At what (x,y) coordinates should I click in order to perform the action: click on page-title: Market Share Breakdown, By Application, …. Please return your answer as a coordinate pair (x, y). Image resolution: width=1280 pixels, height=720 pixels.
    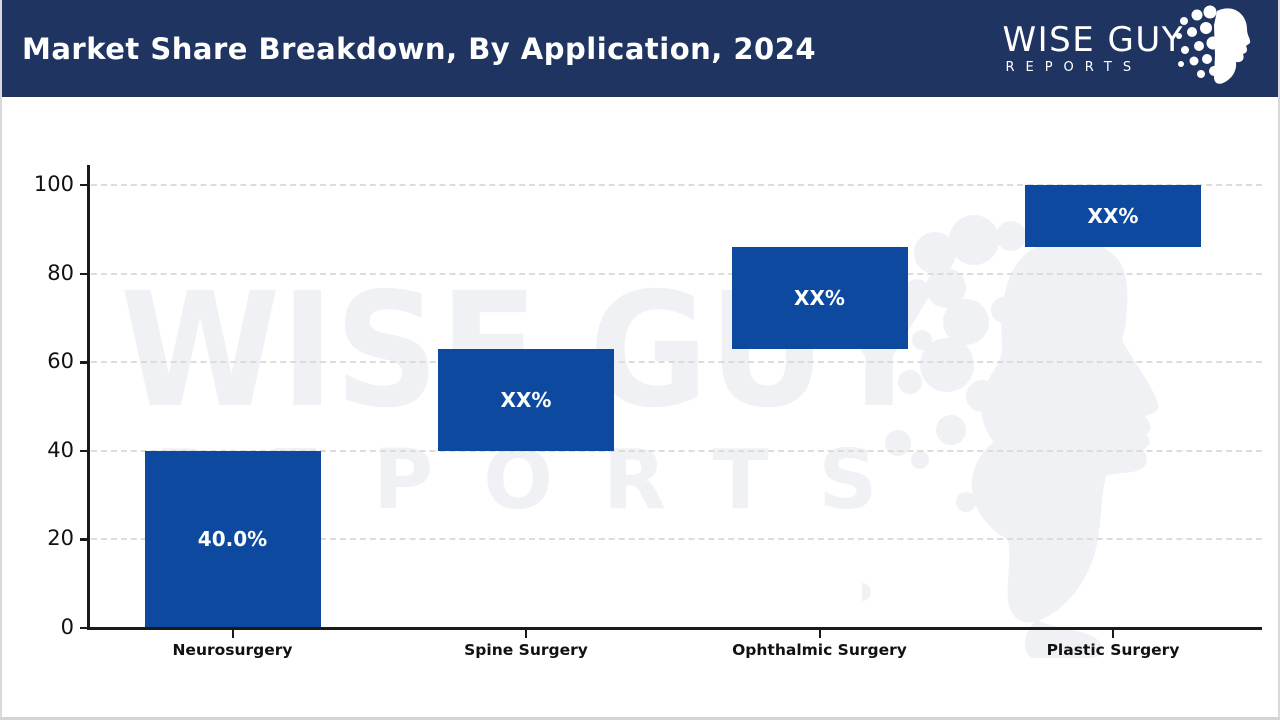
    Looking at the image, I should click on (419, 48).